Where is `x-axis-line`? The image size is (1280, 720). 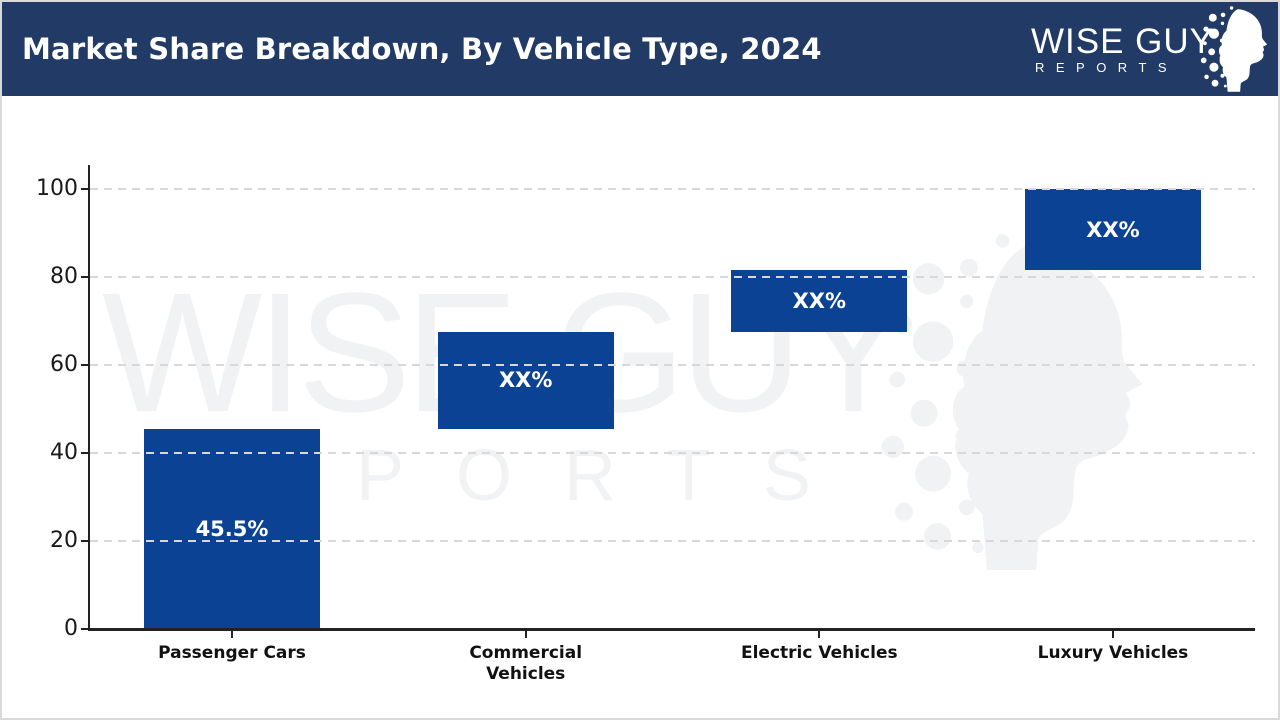 x-axis-line is located at coordinates (671, 629).